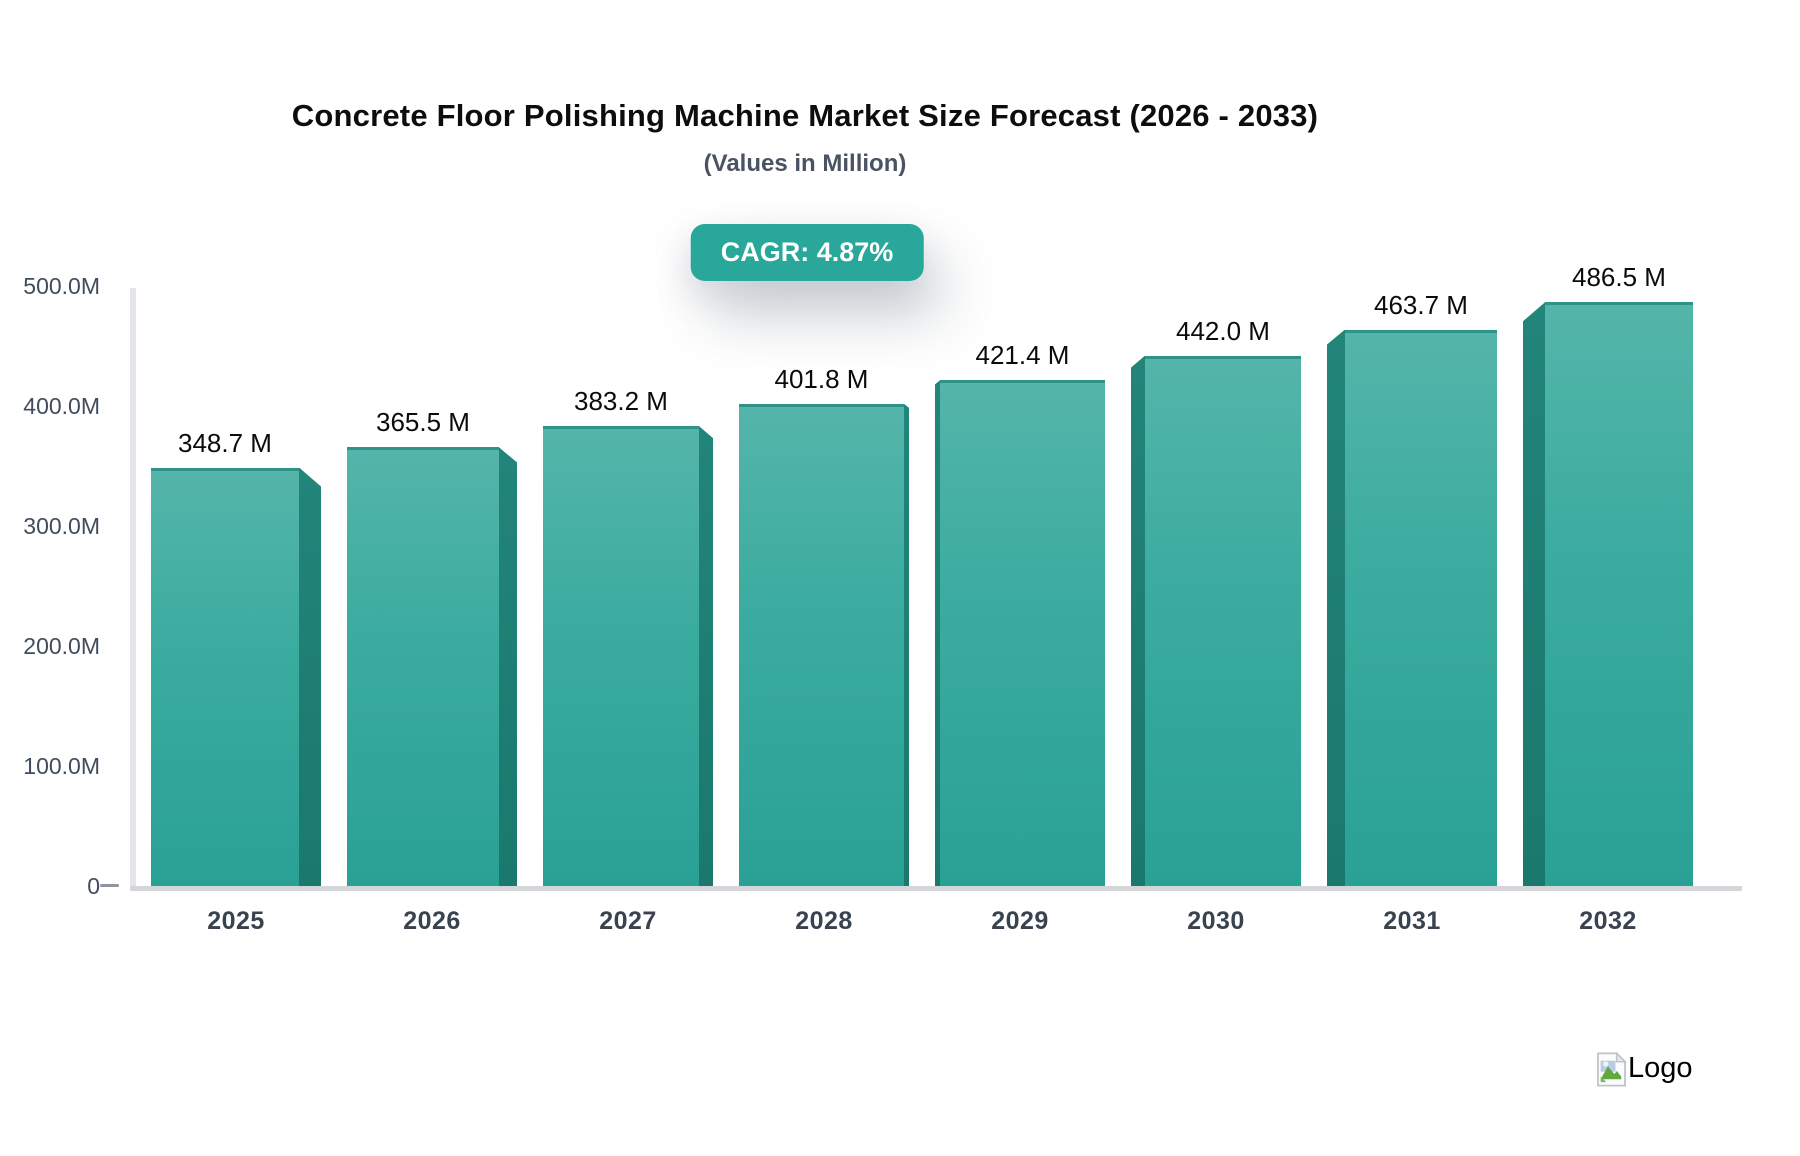  What do you see at coordinates (61, 406) in the screenshot?
I see `y-tick-label: 400.0M` at bounding box center [61, 406].